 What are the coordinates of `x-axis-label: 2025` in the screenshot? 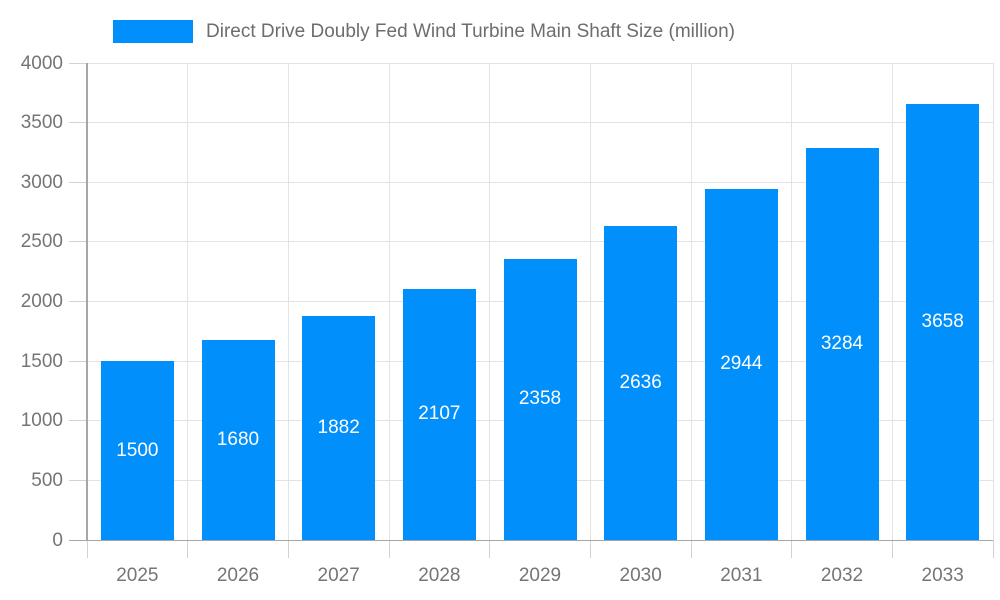 It's located at (137, 575).